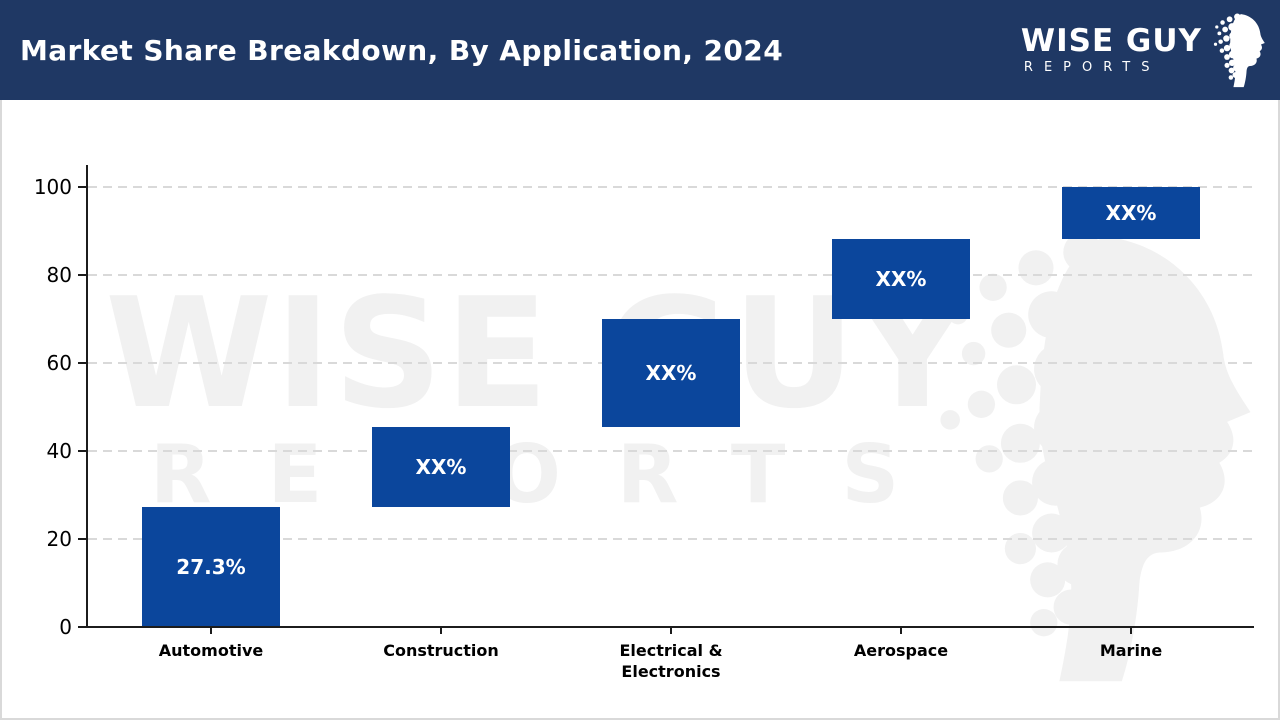 The width and height of the screenshot is (1280, 720). Describe the element at coordinates (441, 631) in the screenshot. I see `x-tick-mark-construction` at that location.